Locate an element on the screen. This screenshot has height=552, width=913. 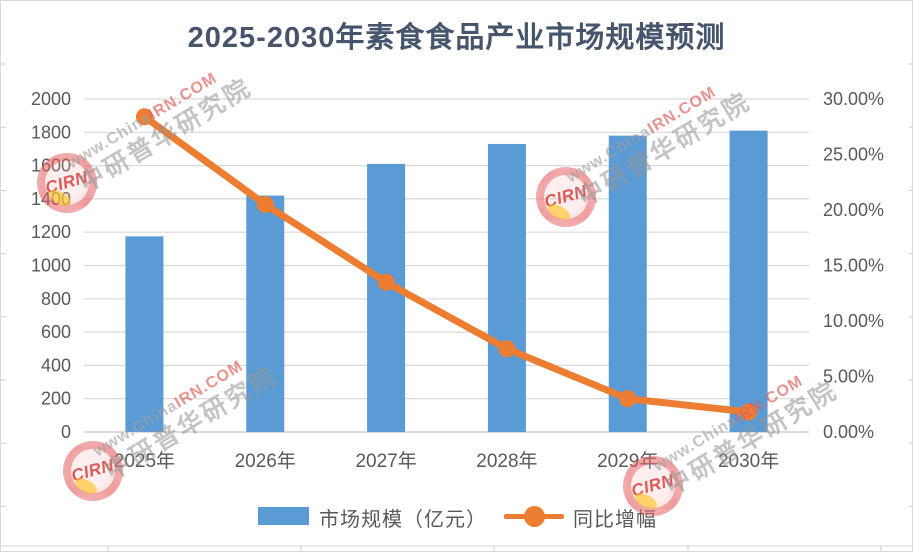
y-axis-tick-label: 600 is located at coordinates (56, 332).